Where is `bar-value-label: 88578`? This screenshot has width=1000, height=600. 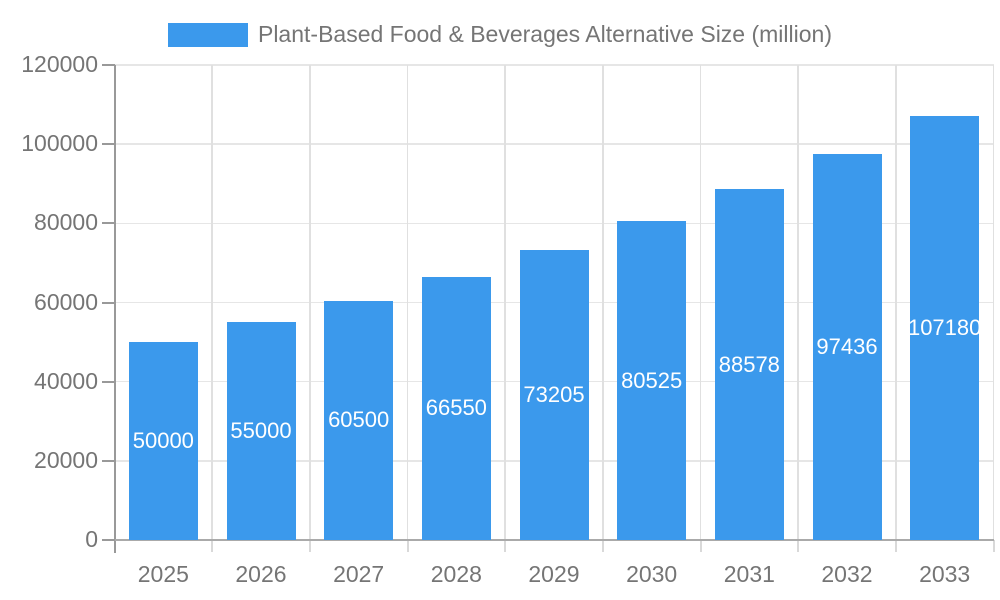 bar-value-label: 88578 is located at coordinates (749, 364).